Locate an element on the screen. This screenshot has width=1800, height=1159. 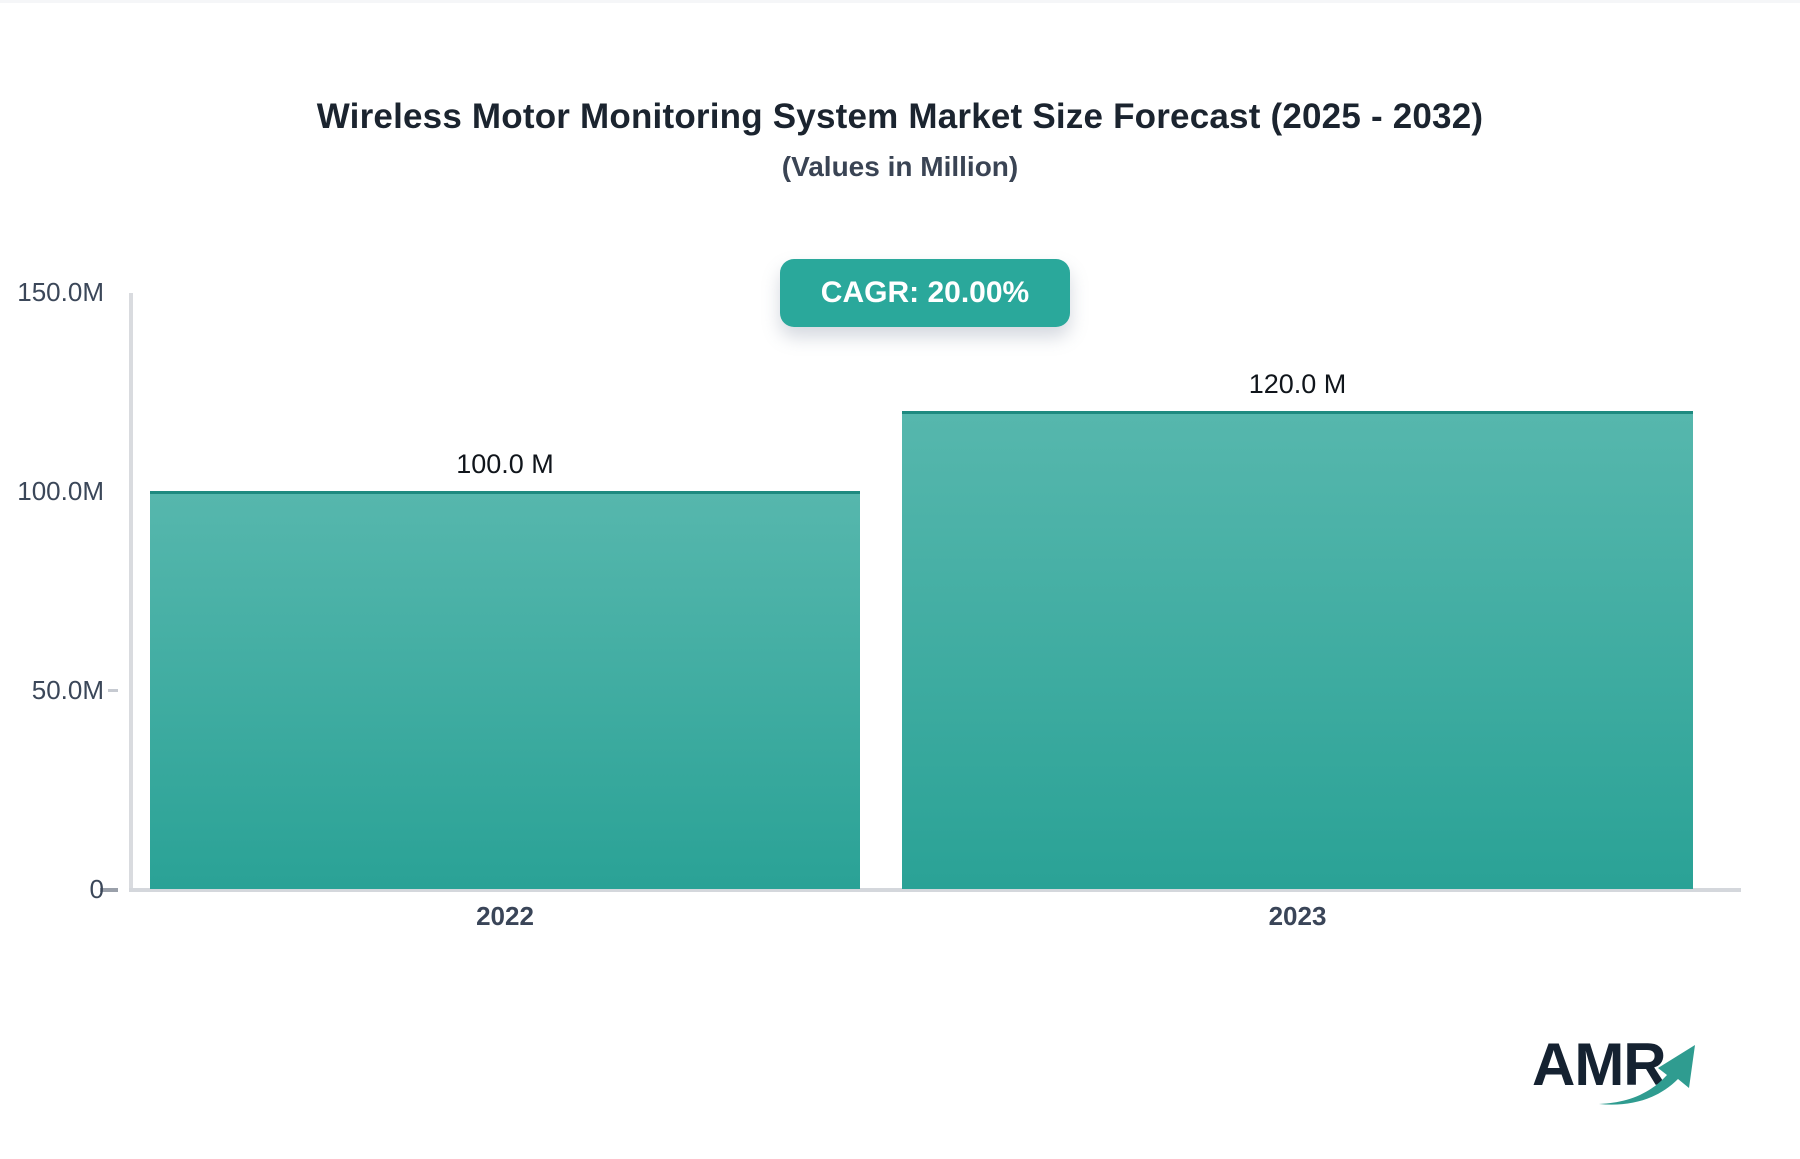
y-axis-label-150m: 150.0M is located at coordinates (60, 292).